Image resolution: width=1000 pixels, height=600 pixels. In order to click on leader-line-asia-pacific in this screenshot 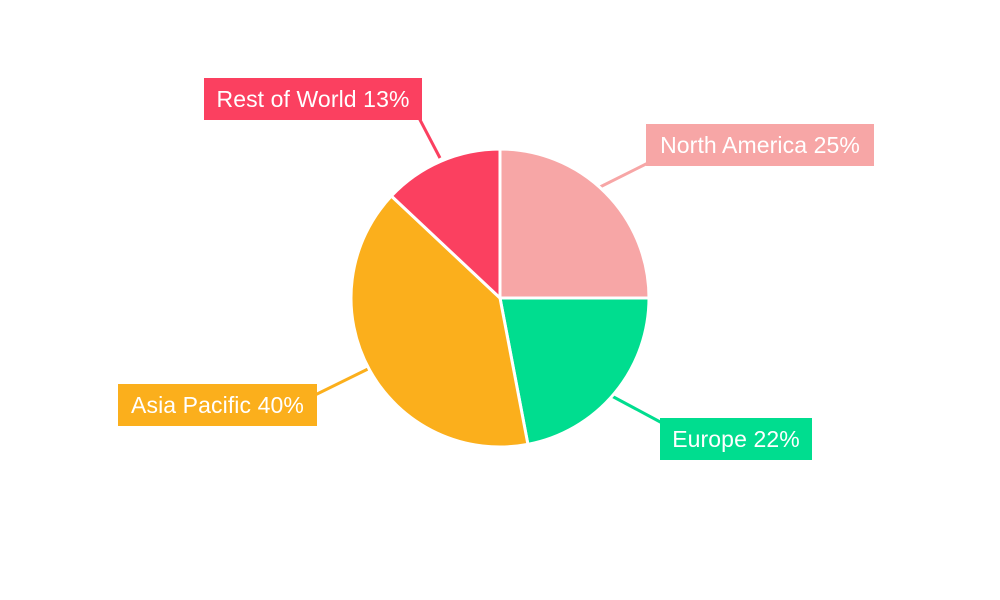, I will do `click(342, 381)`.